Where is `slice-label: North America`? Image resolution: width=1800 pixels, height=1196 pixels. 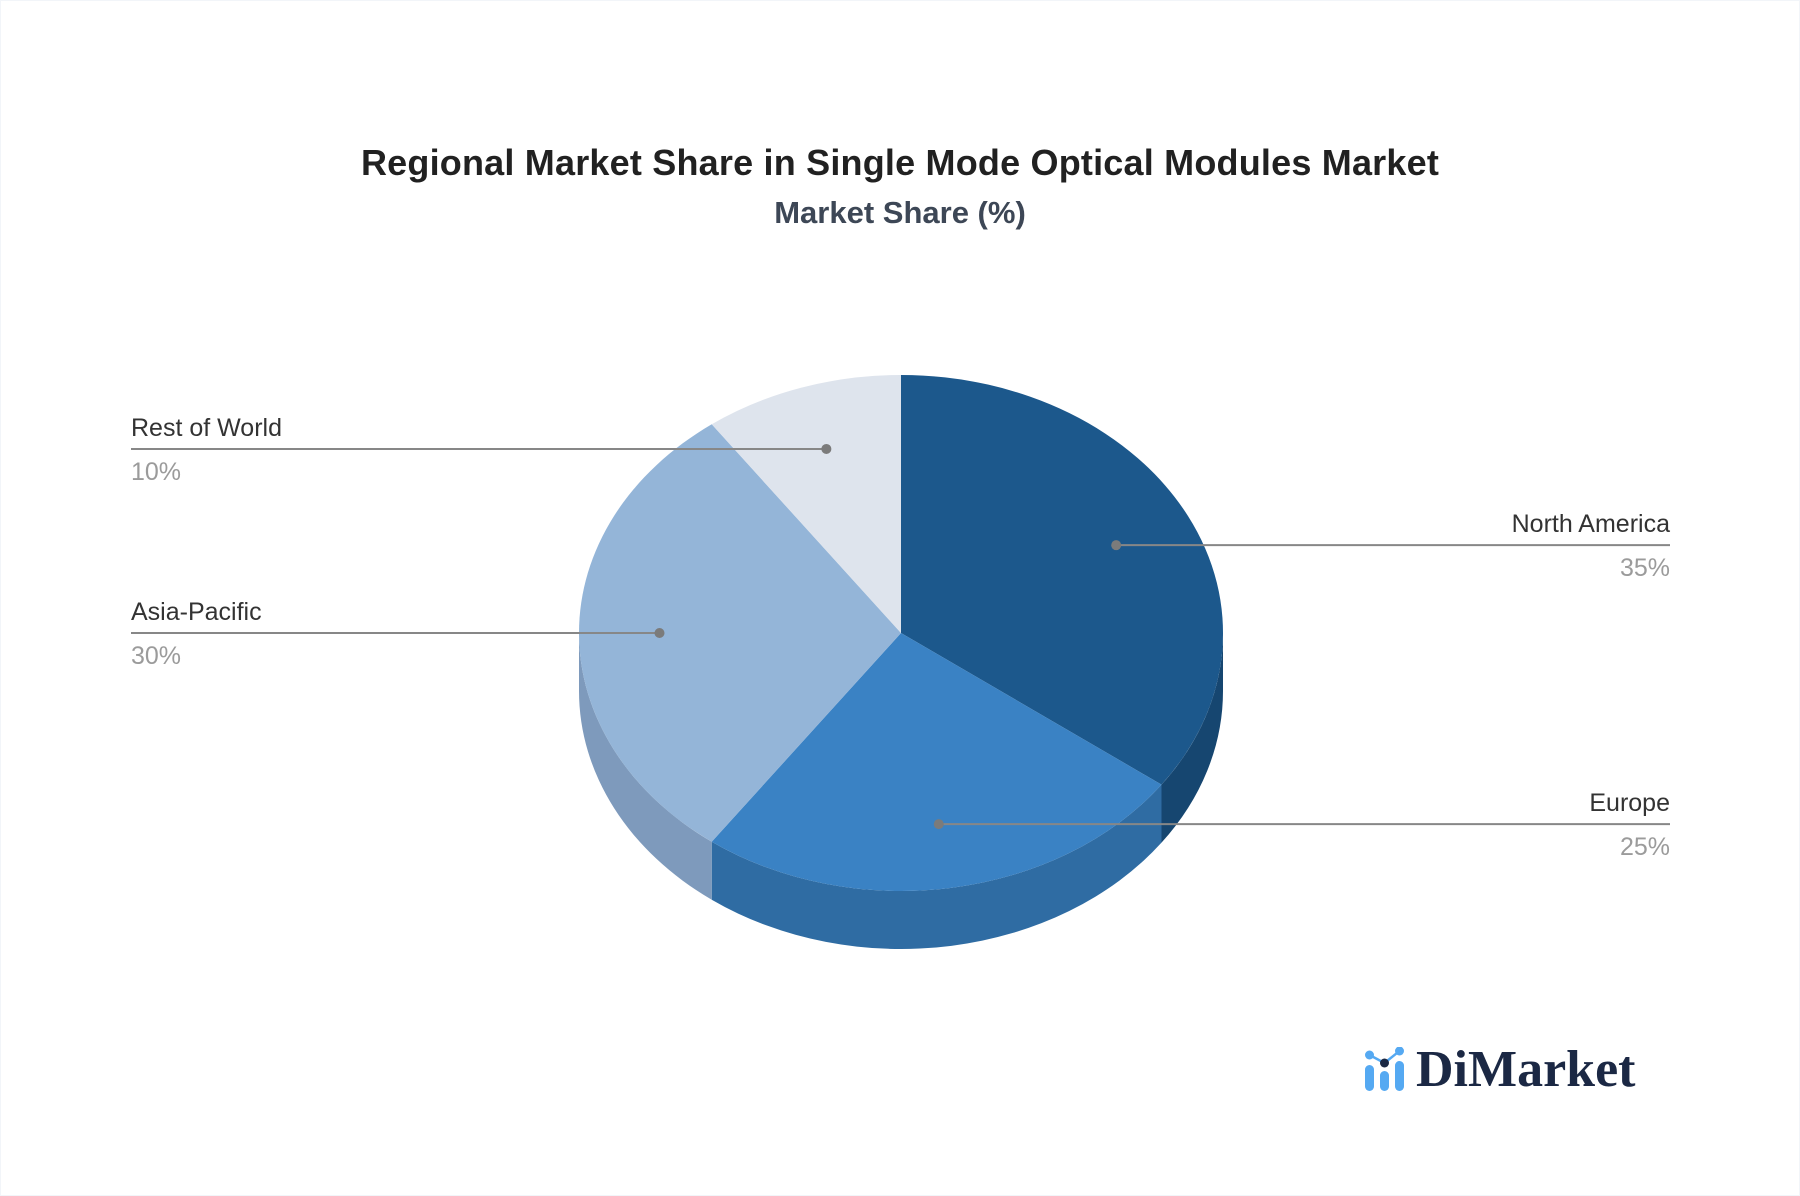
slice-label: North America is located at coordinates (1590, 524).